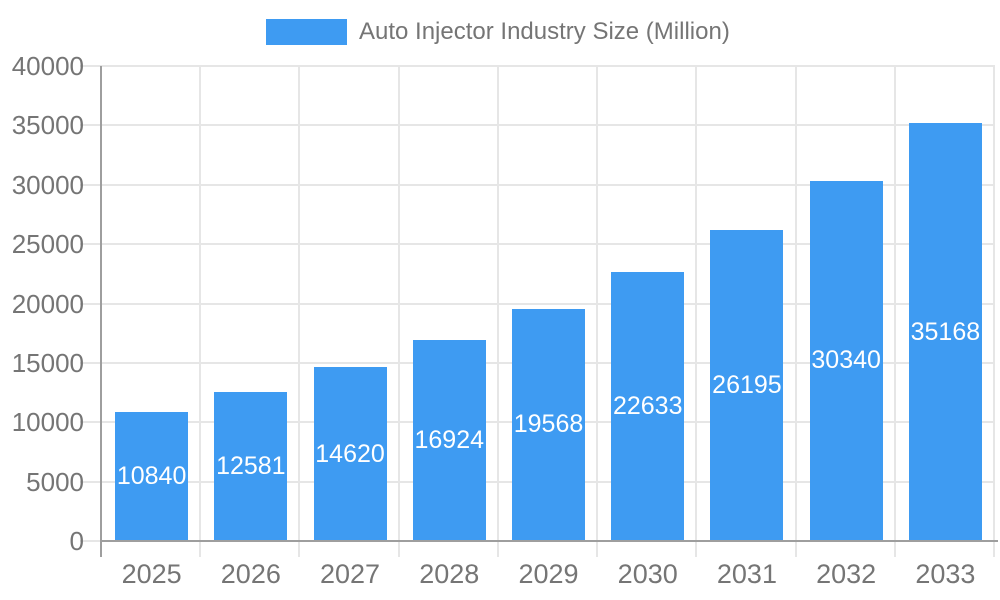 Image resolution: width=1000 pixels, height=600 pixels. I want to click on x-tick-label: 2029, so click(548, 574).